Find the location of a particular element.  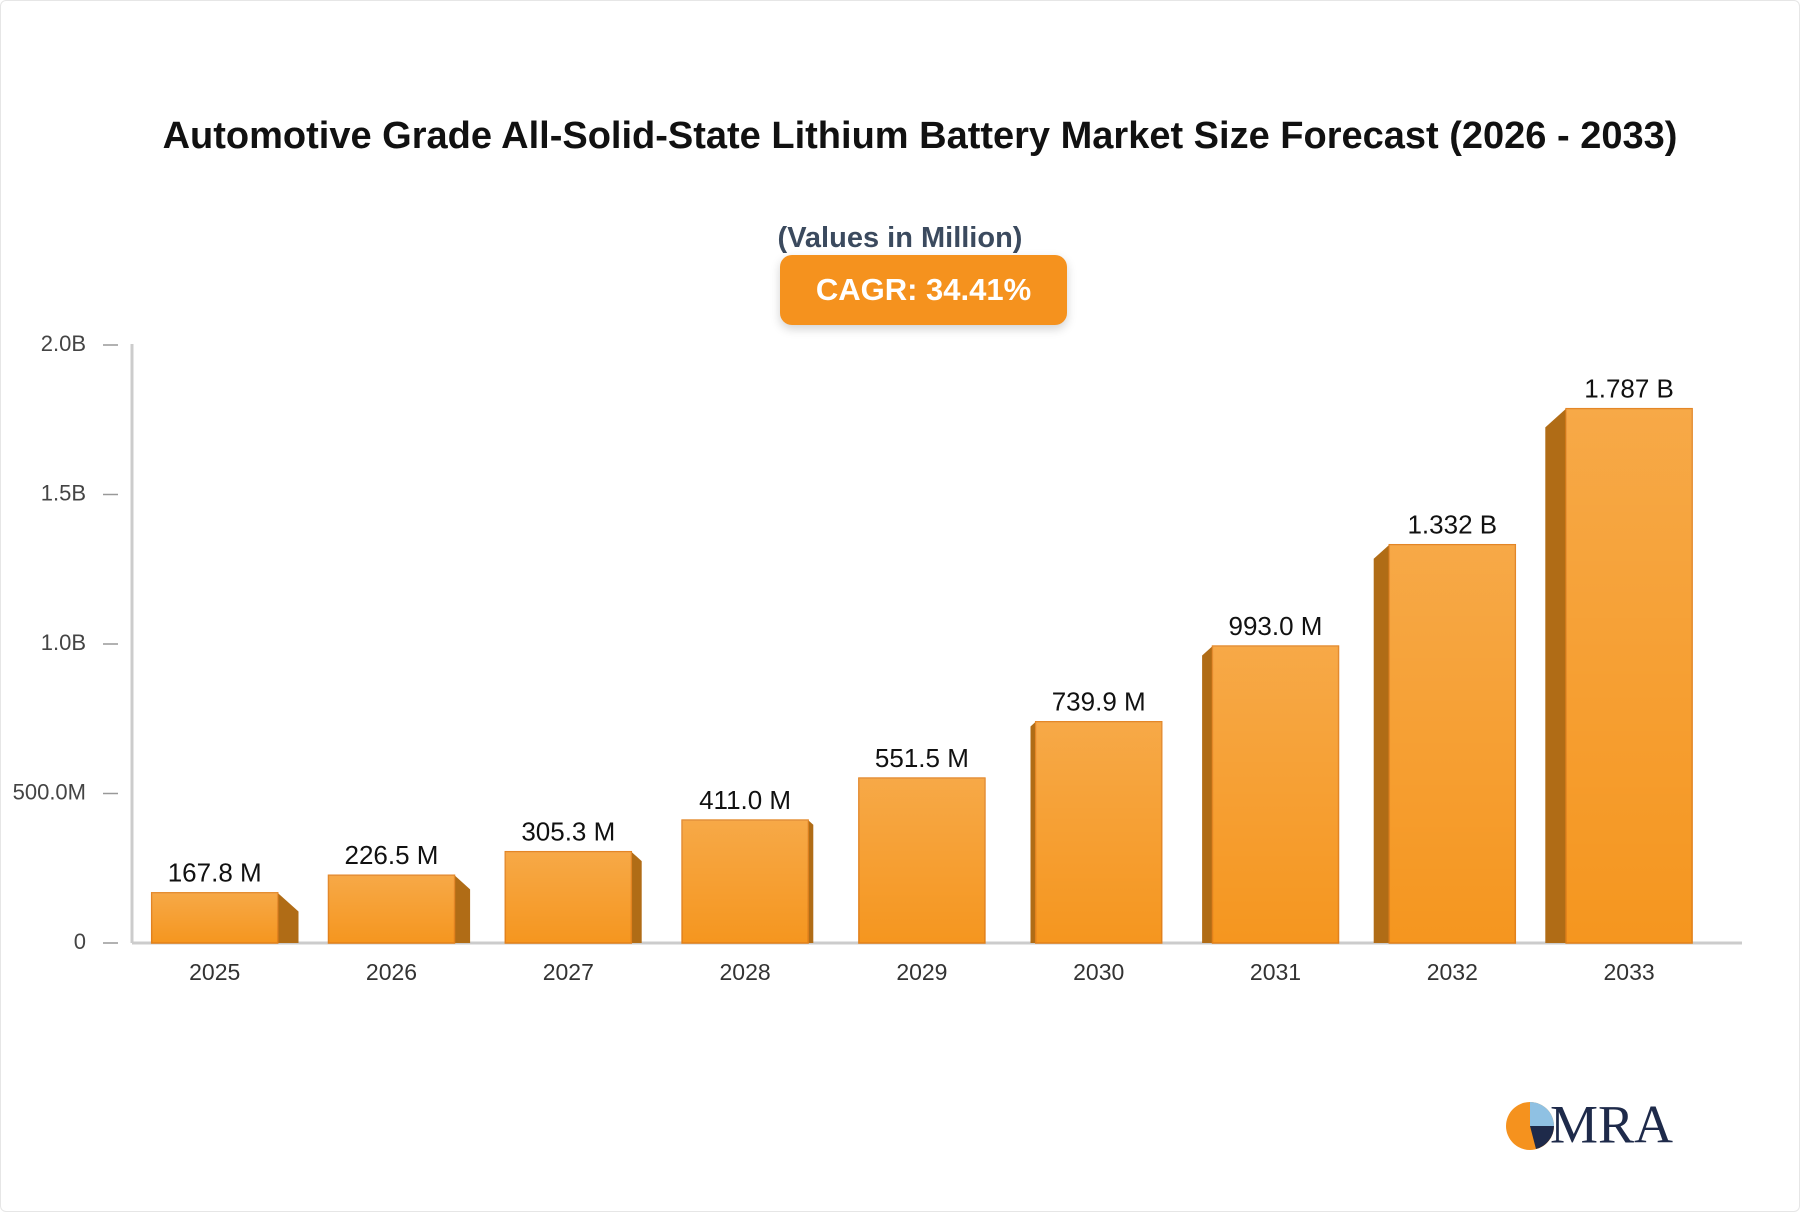

value-label: 305.3 M is located at coordinates (568, 832).